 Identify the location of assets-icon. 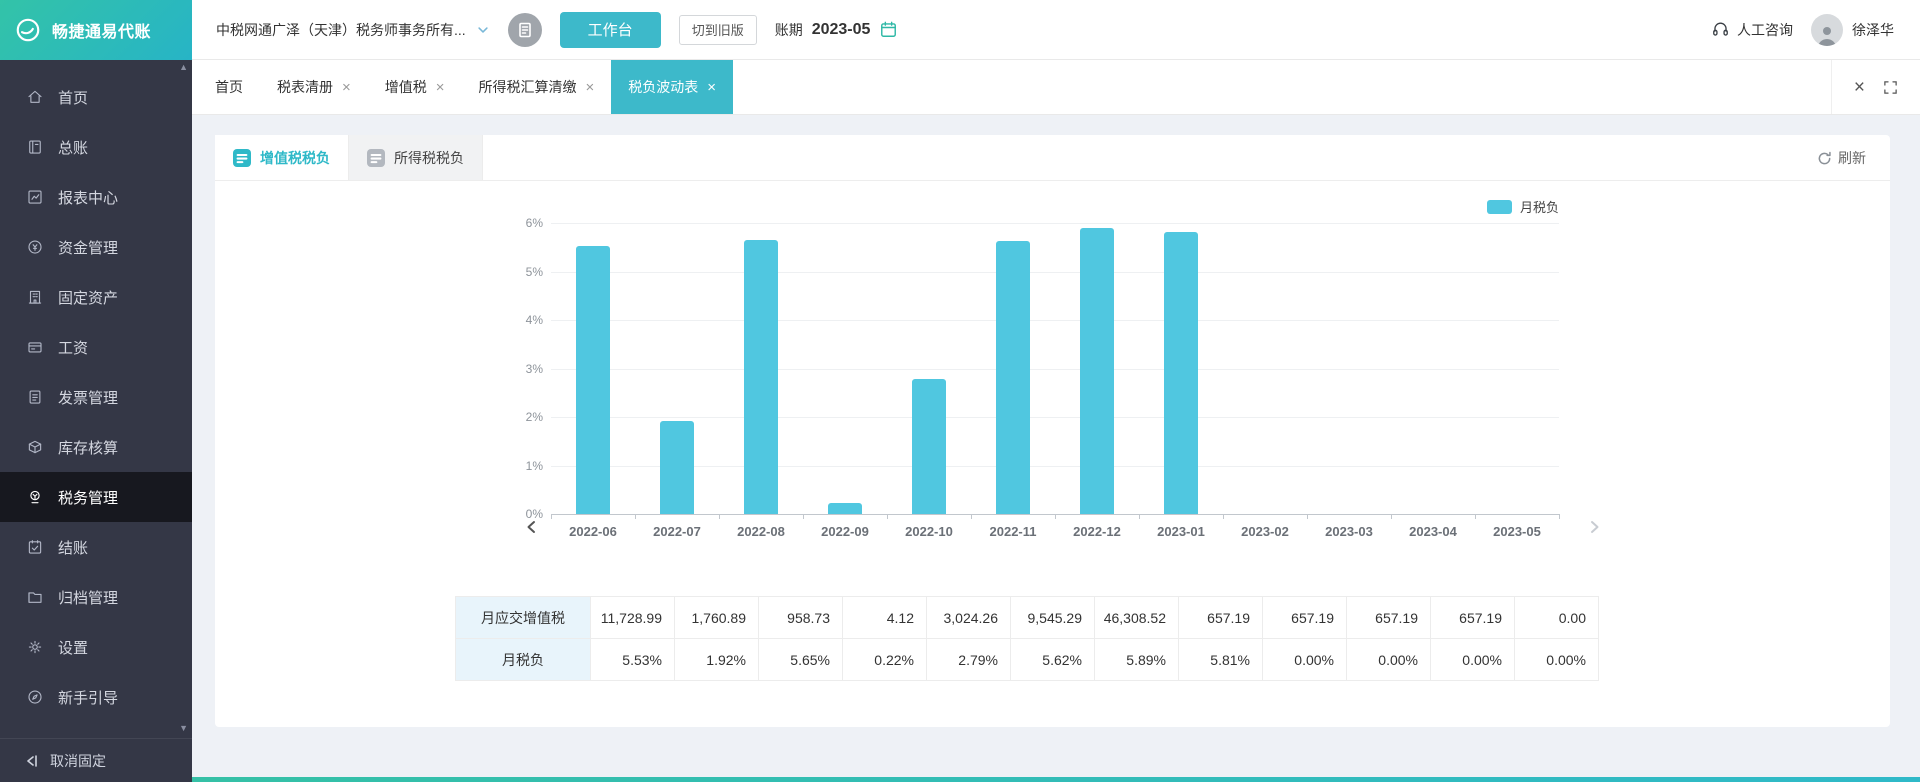
(35, 297).